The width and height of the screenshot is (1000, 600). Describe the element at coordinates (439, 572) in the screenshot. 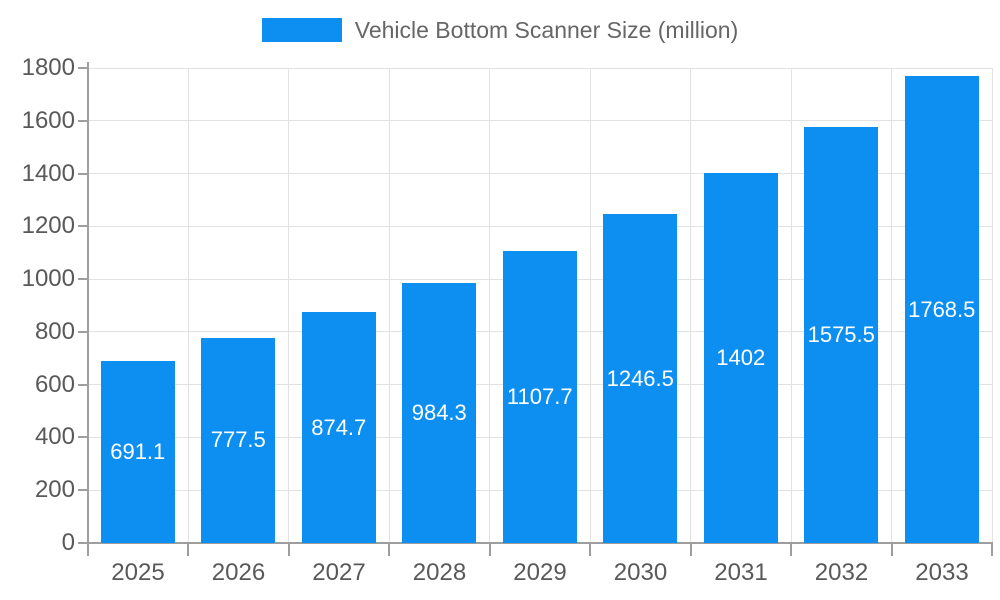

I see `x-tick-label: 2028` at that location.